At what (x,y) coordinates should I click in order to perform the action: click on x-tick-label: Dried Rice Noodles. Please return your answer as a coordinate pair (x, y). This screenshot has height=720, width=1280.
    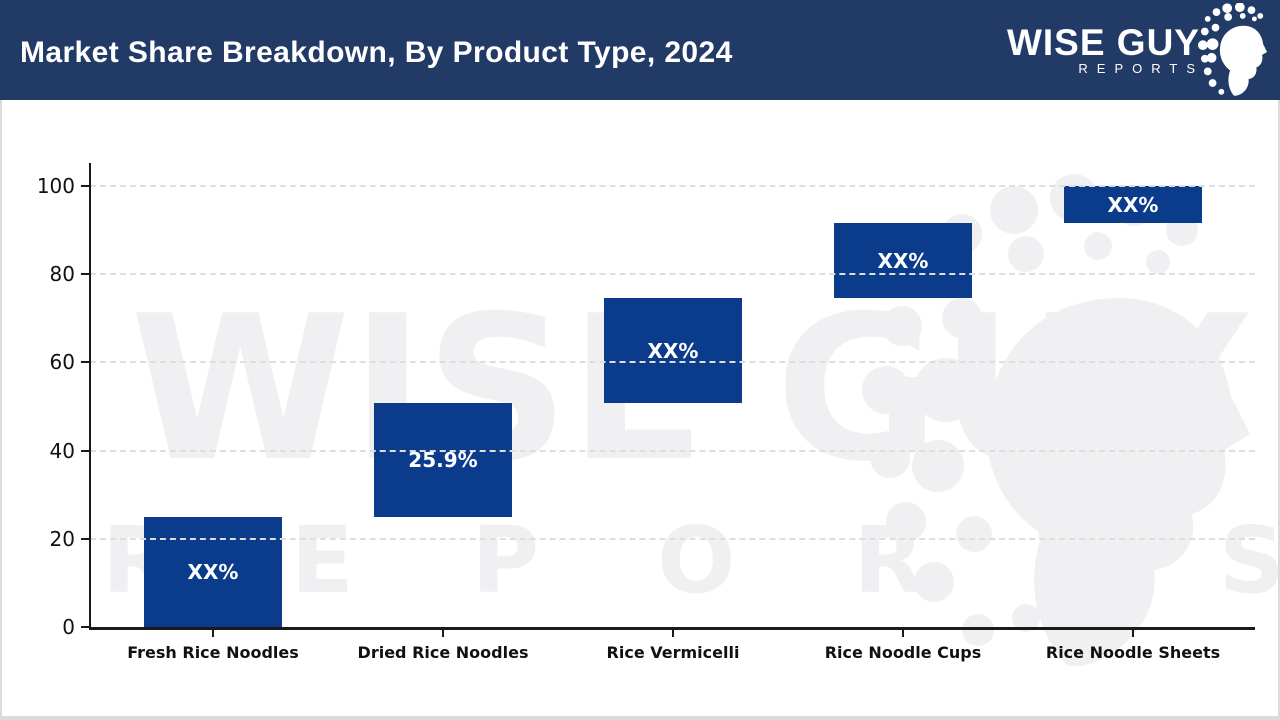
    Looking at the image, I should click on (443, 652).